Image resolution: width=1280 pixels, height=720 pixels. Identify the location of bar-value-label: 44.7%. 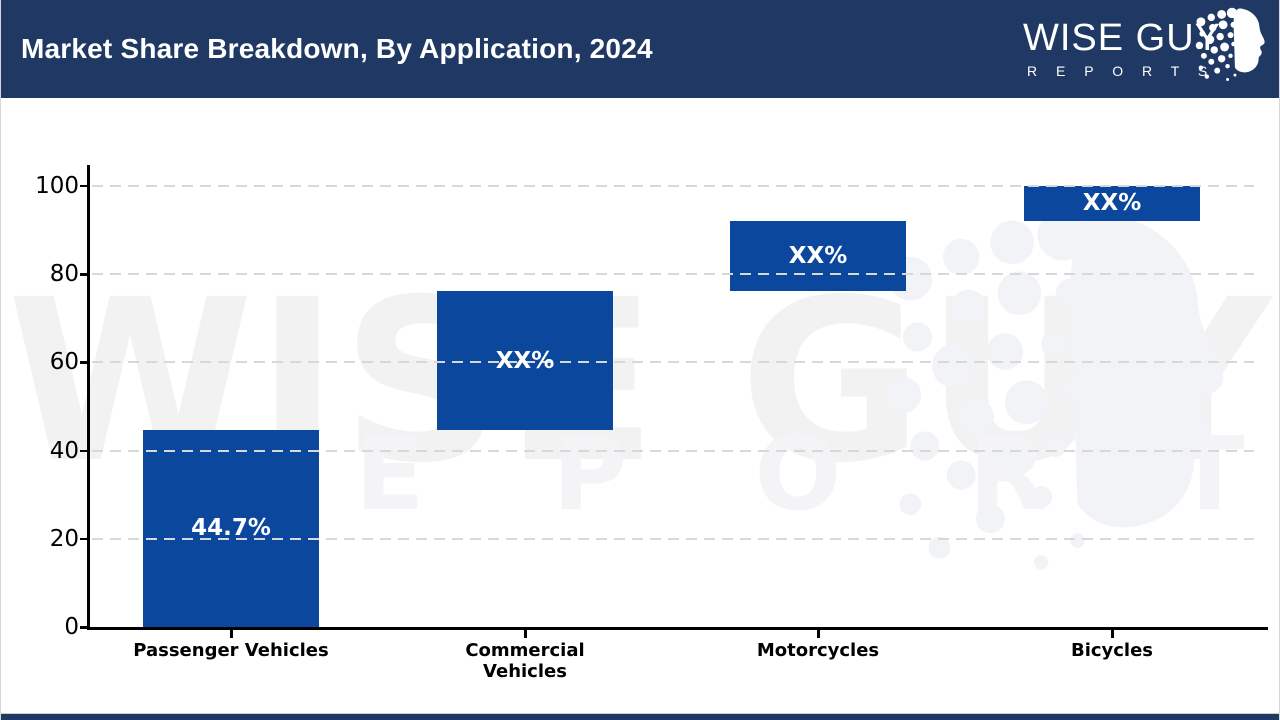
(231, 528).